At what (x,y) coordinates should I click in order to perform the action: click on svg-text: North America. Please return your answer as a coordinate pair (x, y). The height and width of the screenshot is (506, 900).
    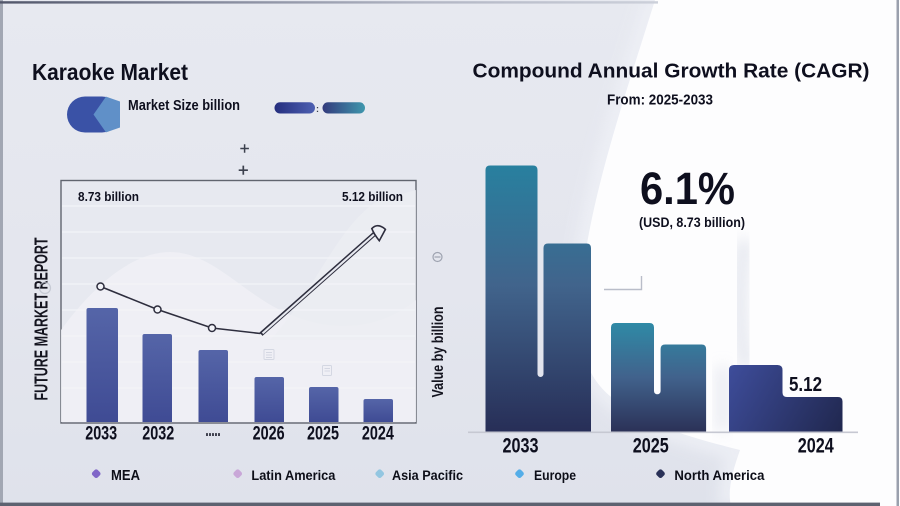
    Looking at the image, I should click on (719, 476).